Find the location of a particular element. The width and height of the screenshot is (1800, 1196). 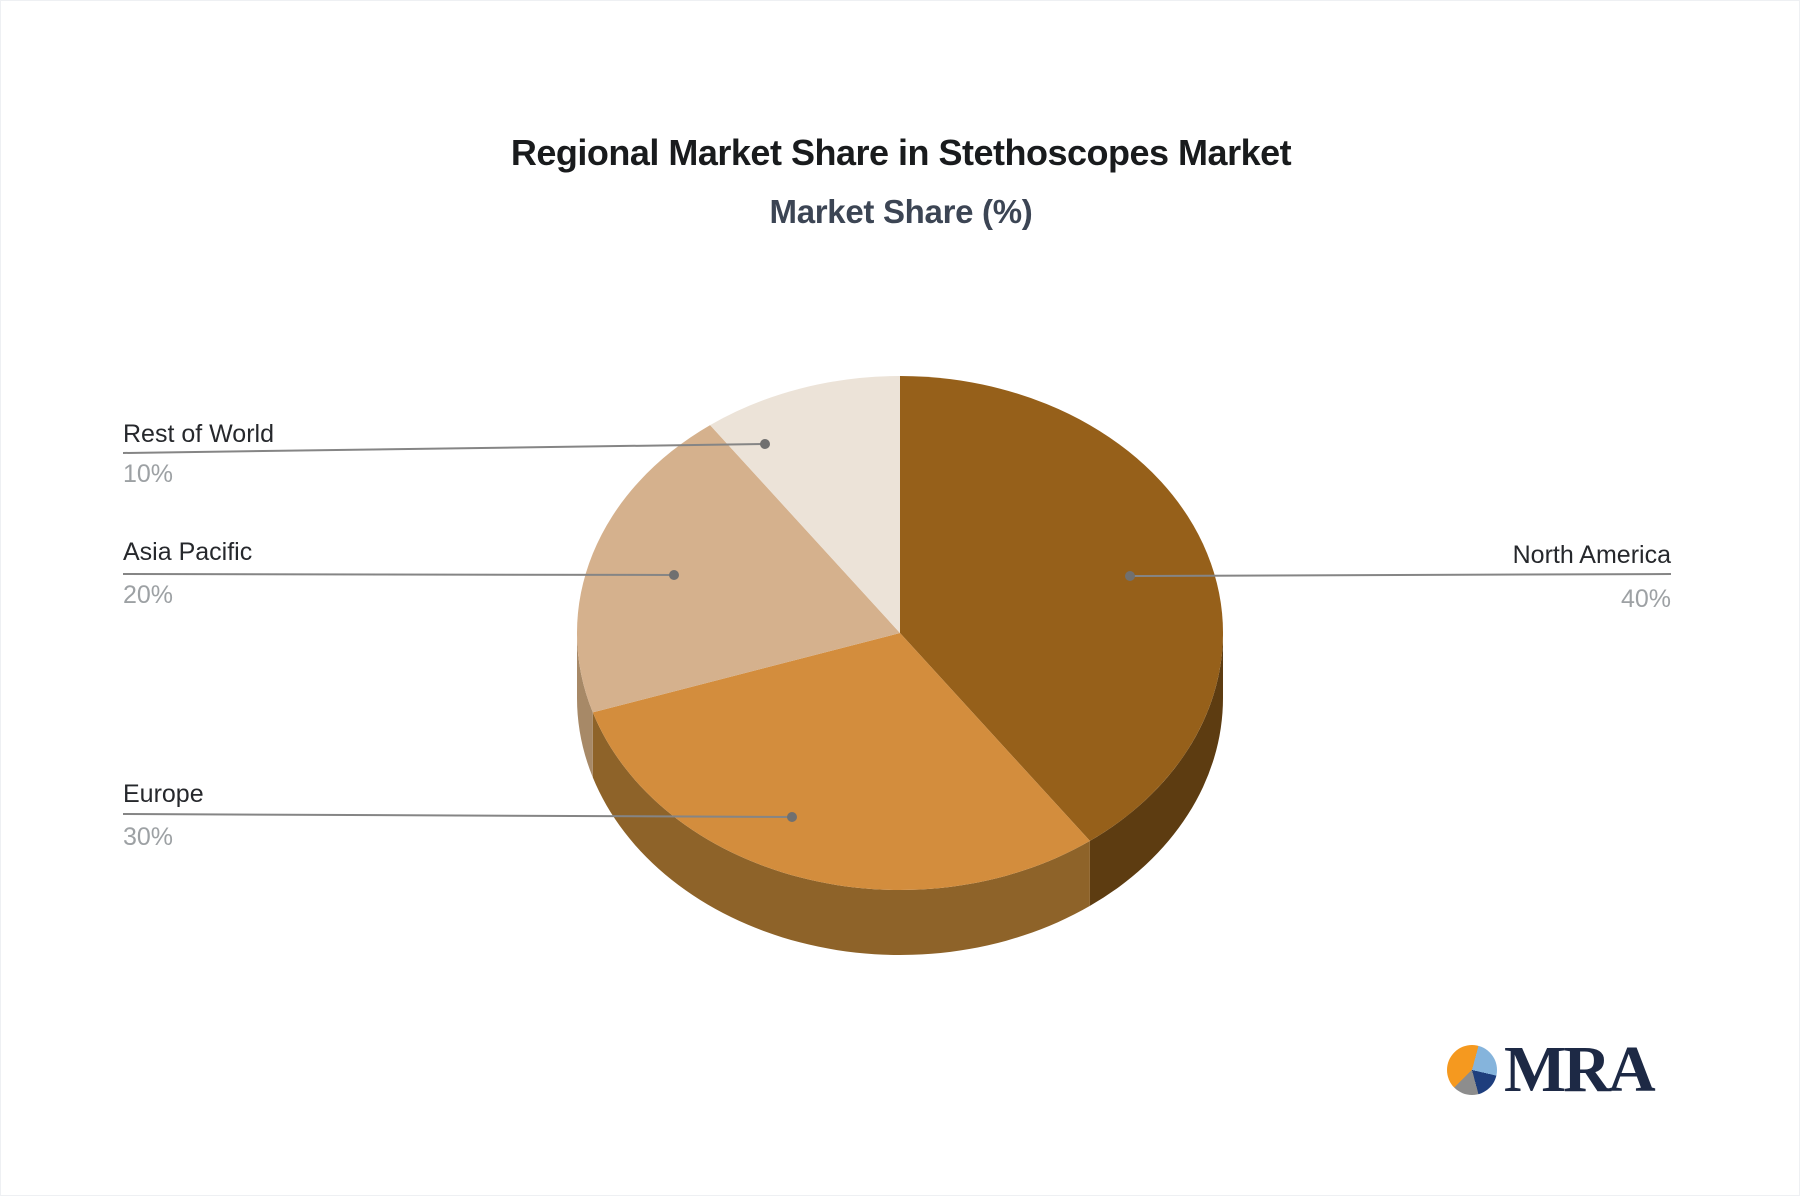

slice-label-europe: Europe is located at coordinates (163, 794).